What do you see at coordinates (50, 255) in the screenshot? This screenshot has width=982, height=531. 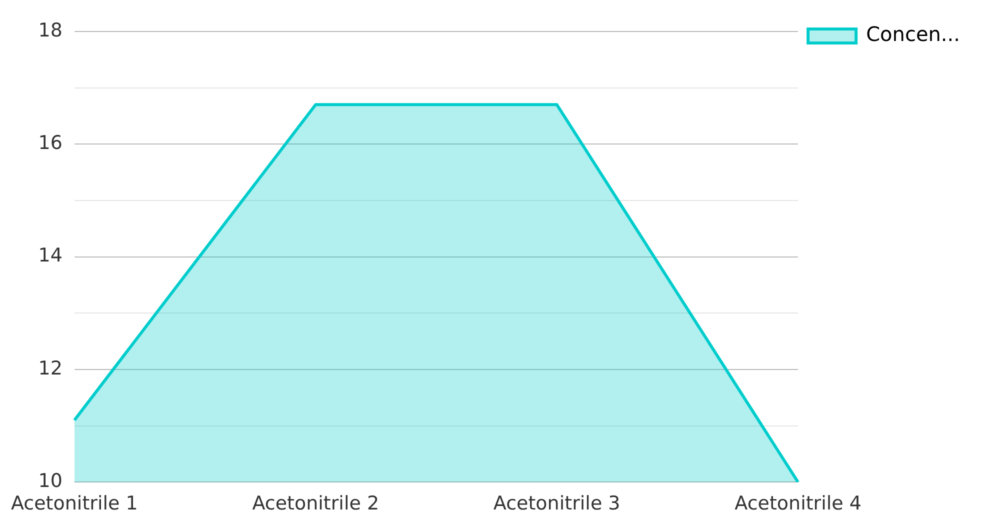 I see `y-tick-label: 14` at bounding box center [50, 255].